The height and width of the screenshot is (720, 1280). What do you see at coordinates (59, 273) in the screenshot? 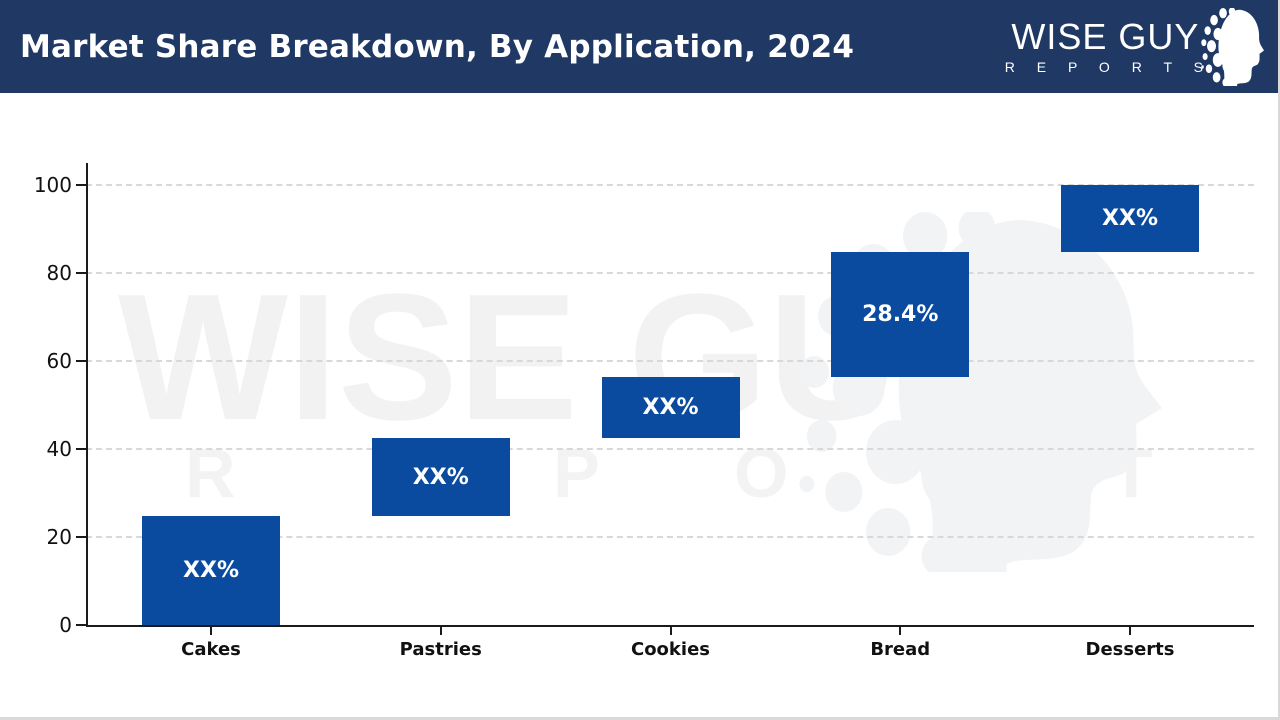
I see `y-tick-label-80: 80` at bounding box center [59, 273].